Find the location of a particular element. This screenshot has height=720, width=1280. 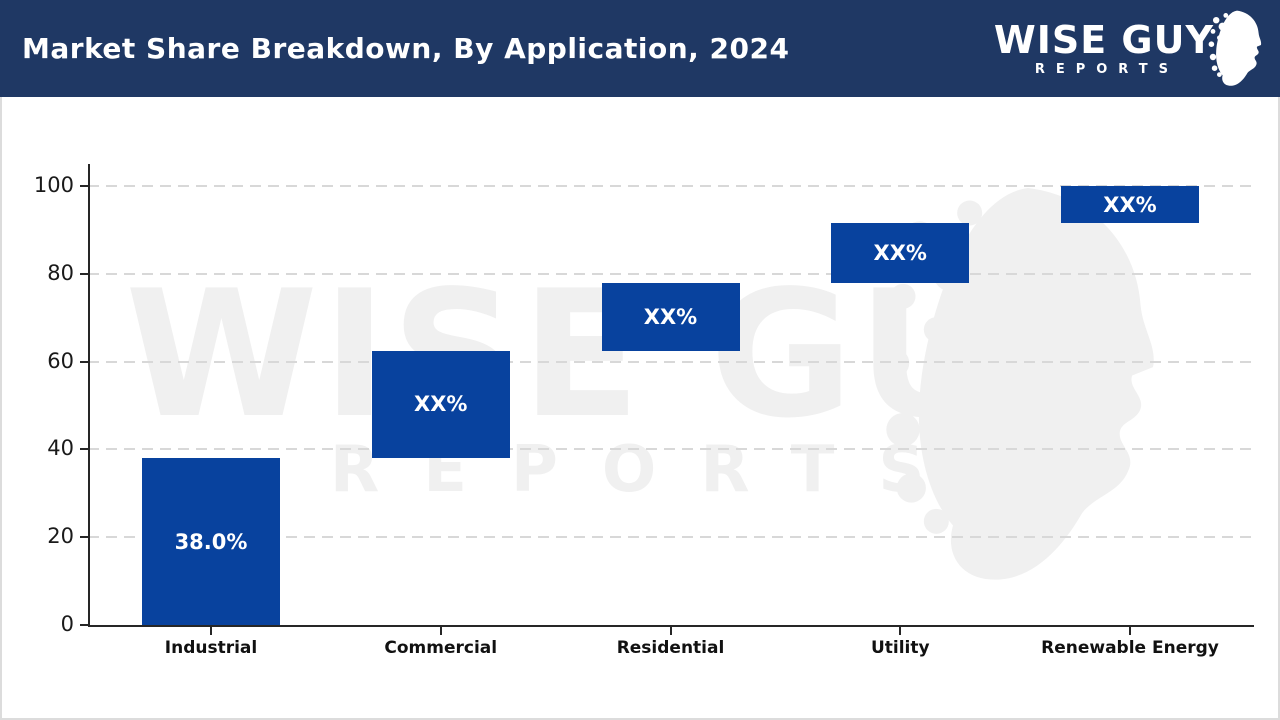

y-axis-line is located at coordinates (89, 395).